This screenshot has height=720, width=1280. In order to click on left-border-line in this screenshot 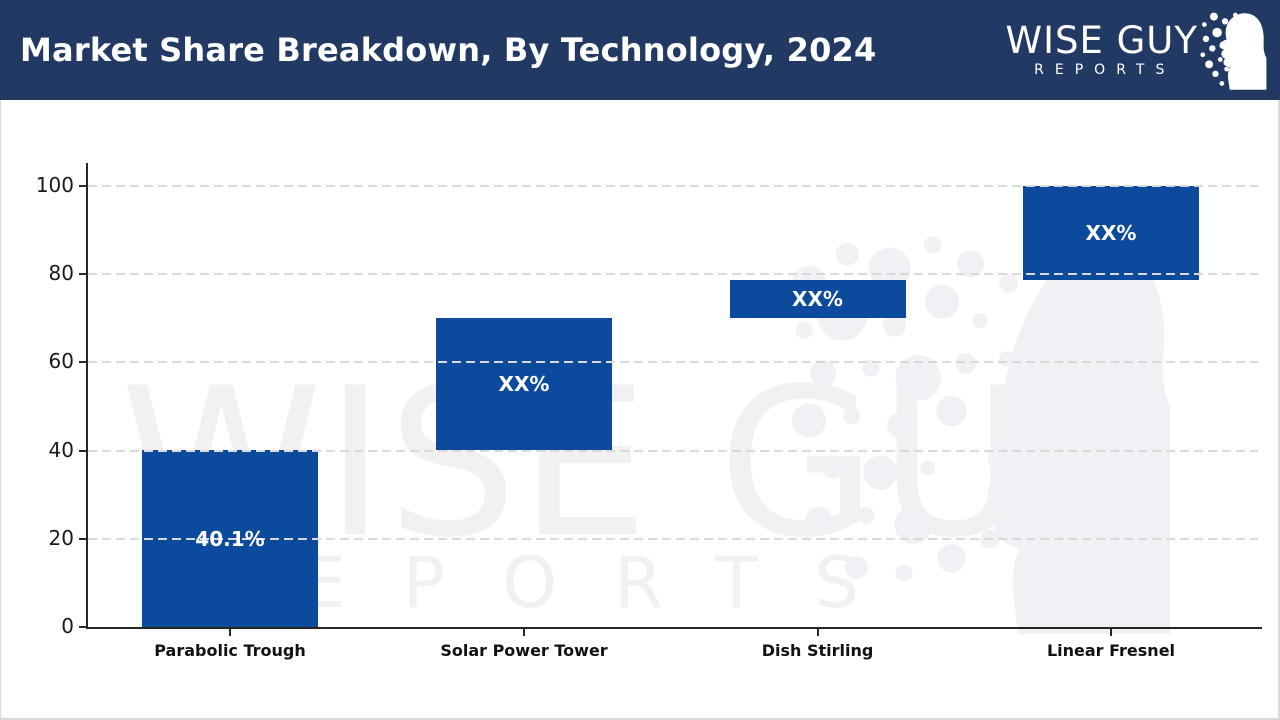, I will do `click(0, 410)`.